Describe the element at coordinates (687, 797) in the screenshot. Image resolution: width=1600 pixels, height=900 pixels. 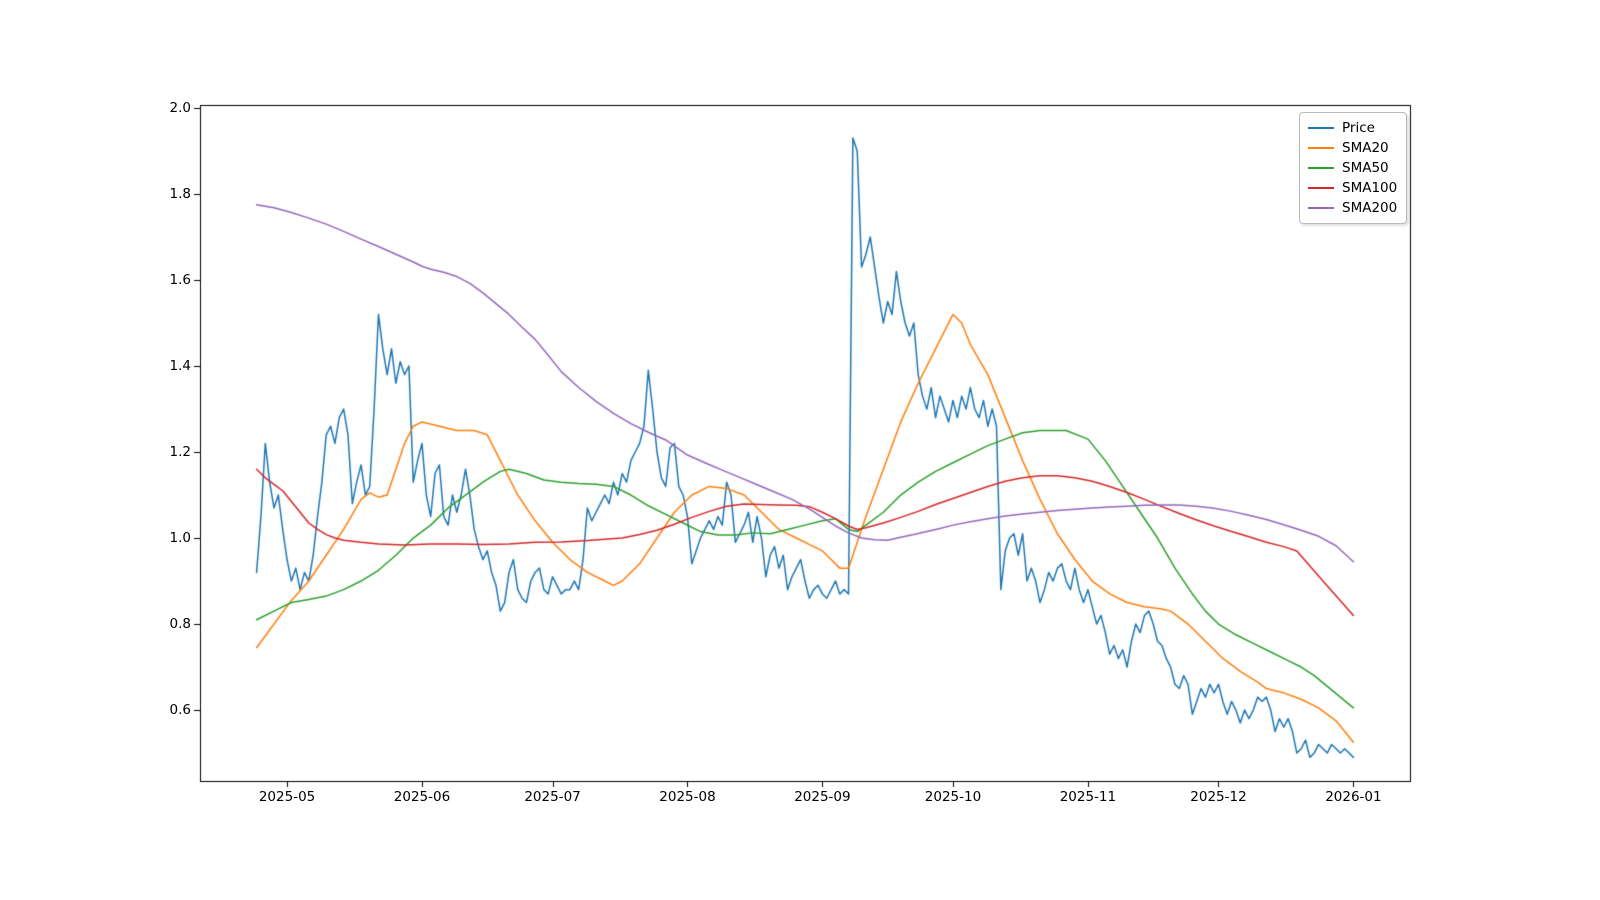
I see `x-tick-label: 2025-08` at that location.